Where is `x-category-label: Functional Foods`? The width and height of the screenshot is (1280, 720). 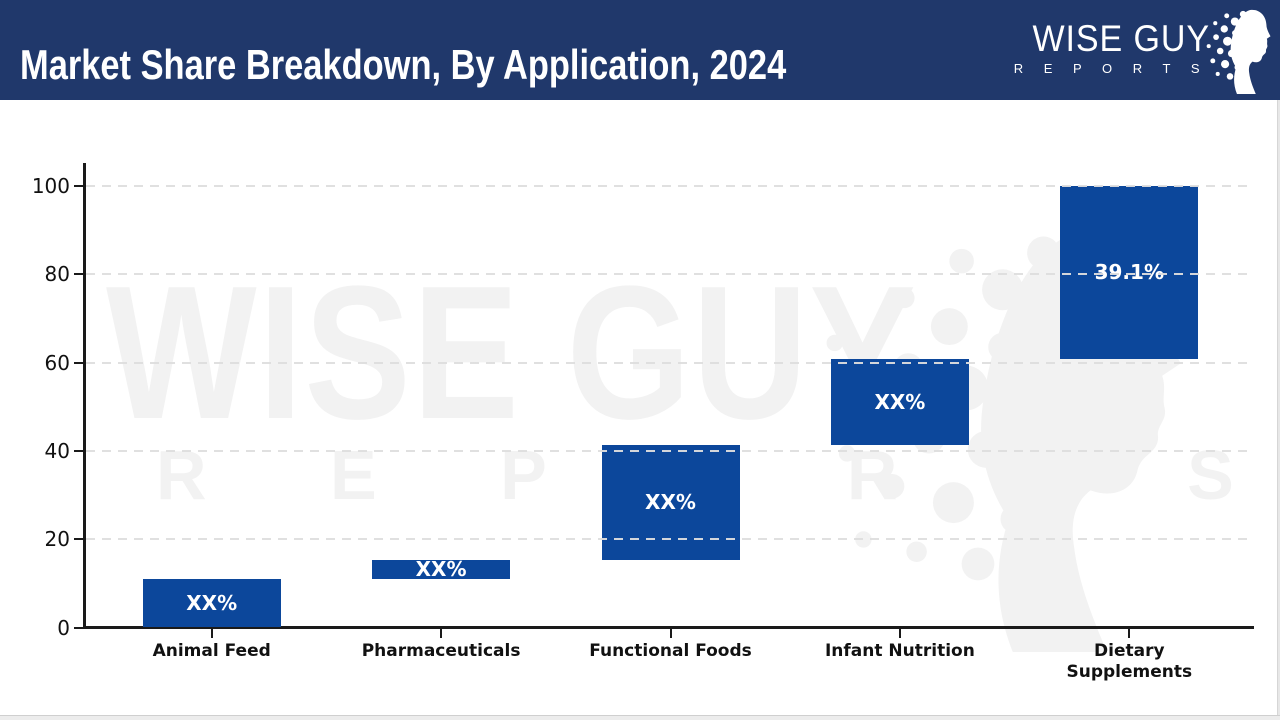
x-category-label: Functional Foods is located at coordinates (670, 651).